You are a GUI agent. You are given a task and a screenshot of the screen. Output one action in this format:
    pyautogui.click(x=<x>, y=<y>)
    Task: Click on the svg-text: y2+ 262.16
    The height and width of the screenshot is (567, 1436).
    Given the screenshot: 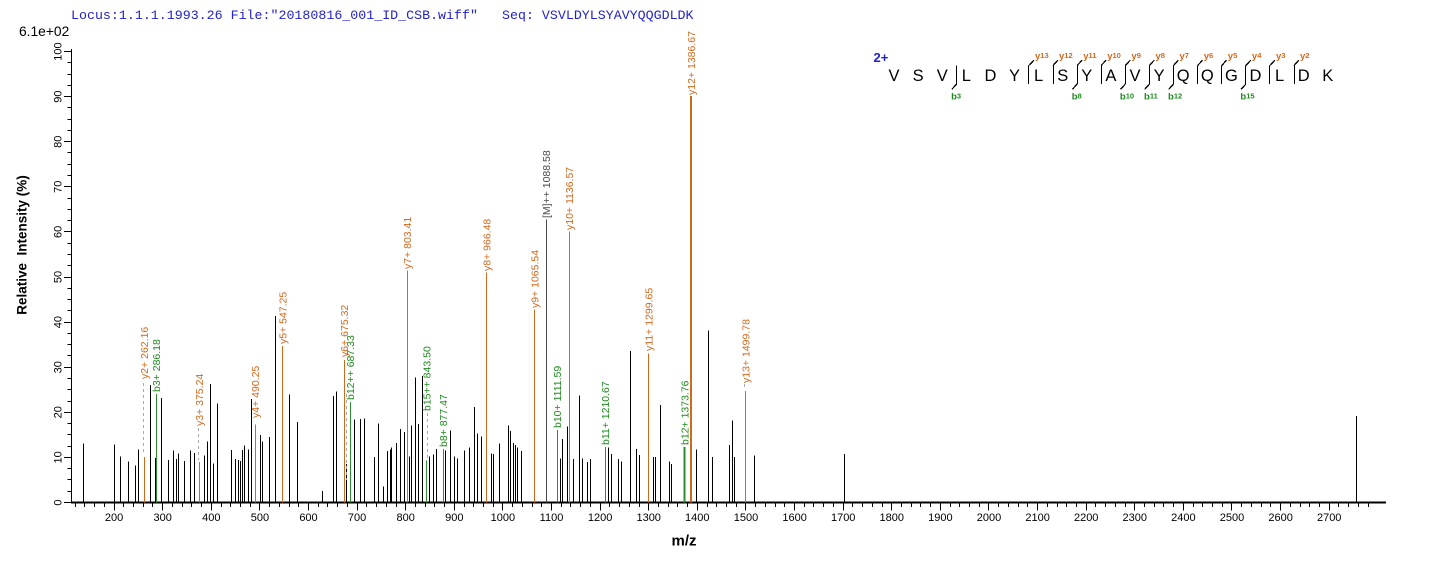 What is the action you would take?
    pyautogui.click(x=145, y=353)
    